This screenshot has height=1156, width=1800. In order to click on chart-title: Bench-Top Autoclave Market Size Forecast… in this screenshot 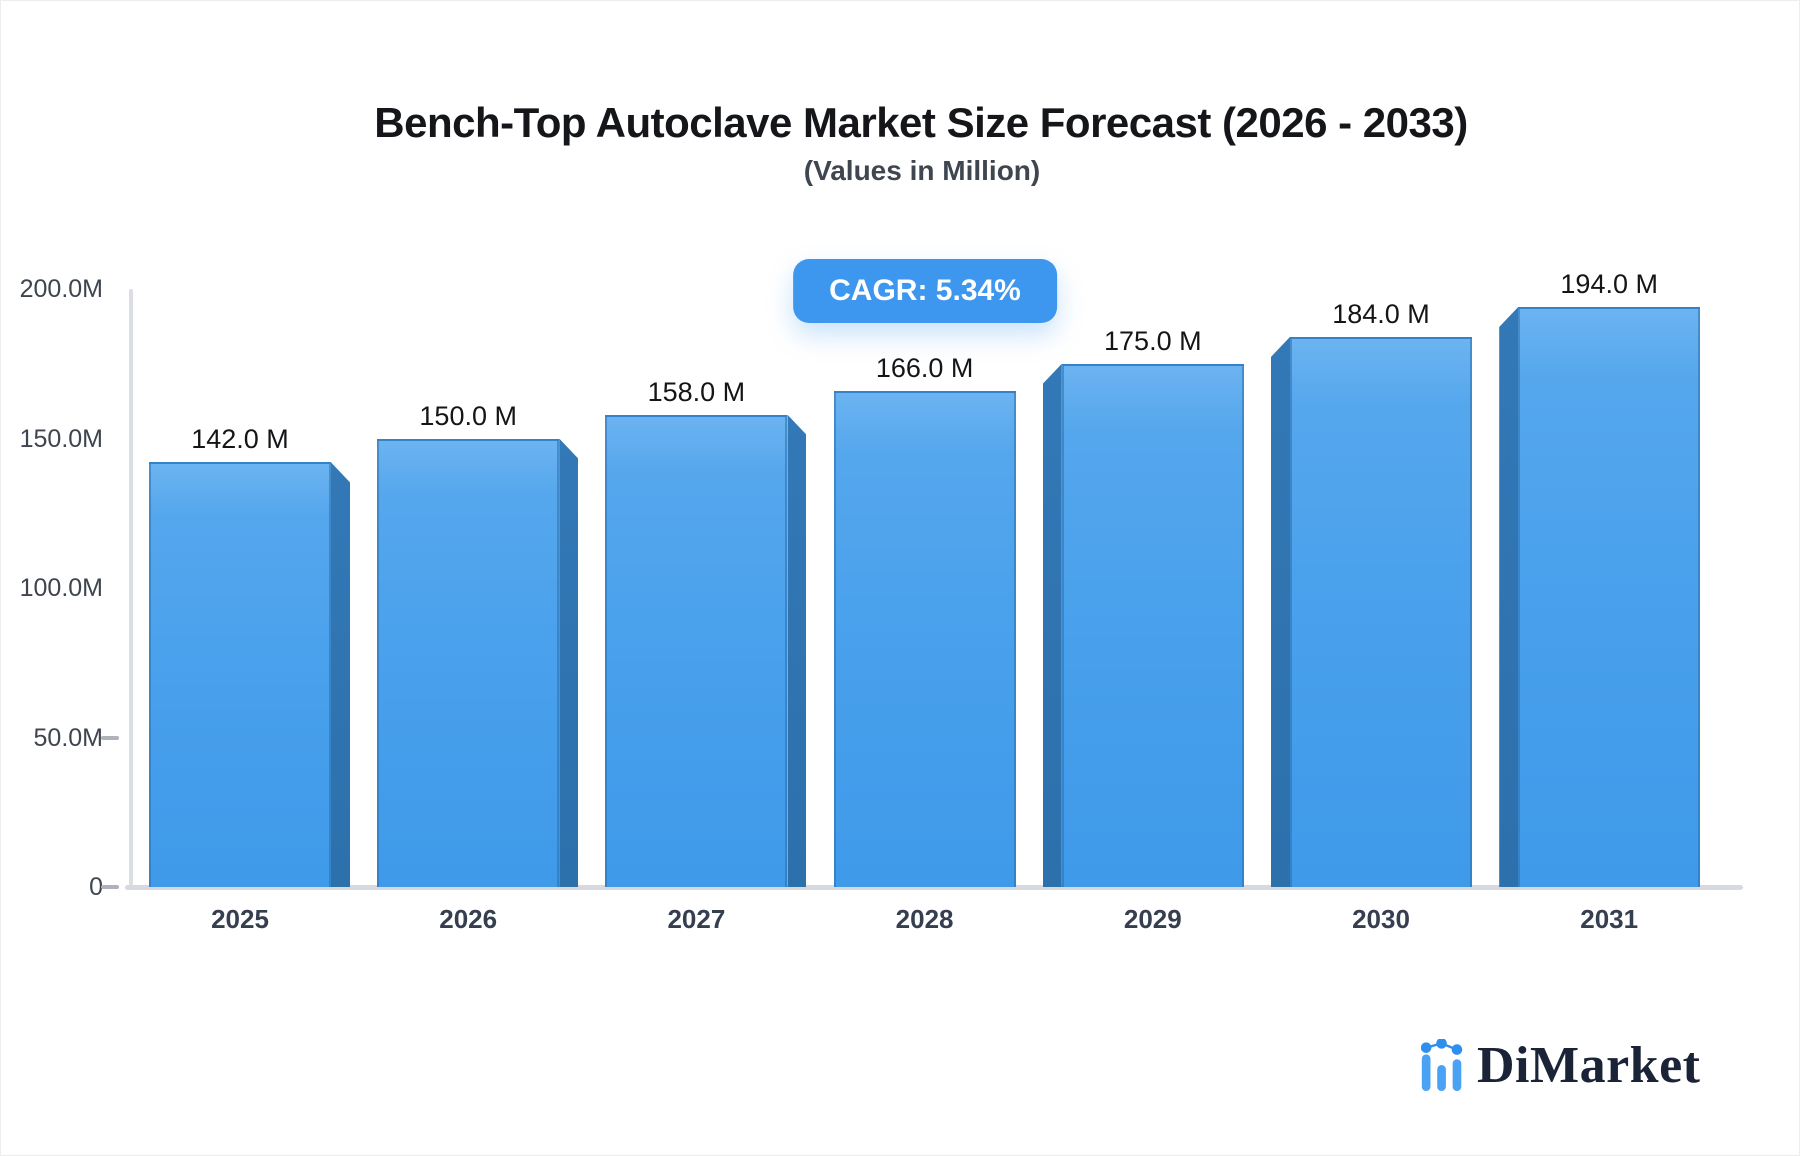, I will do `click(921, 122)`.